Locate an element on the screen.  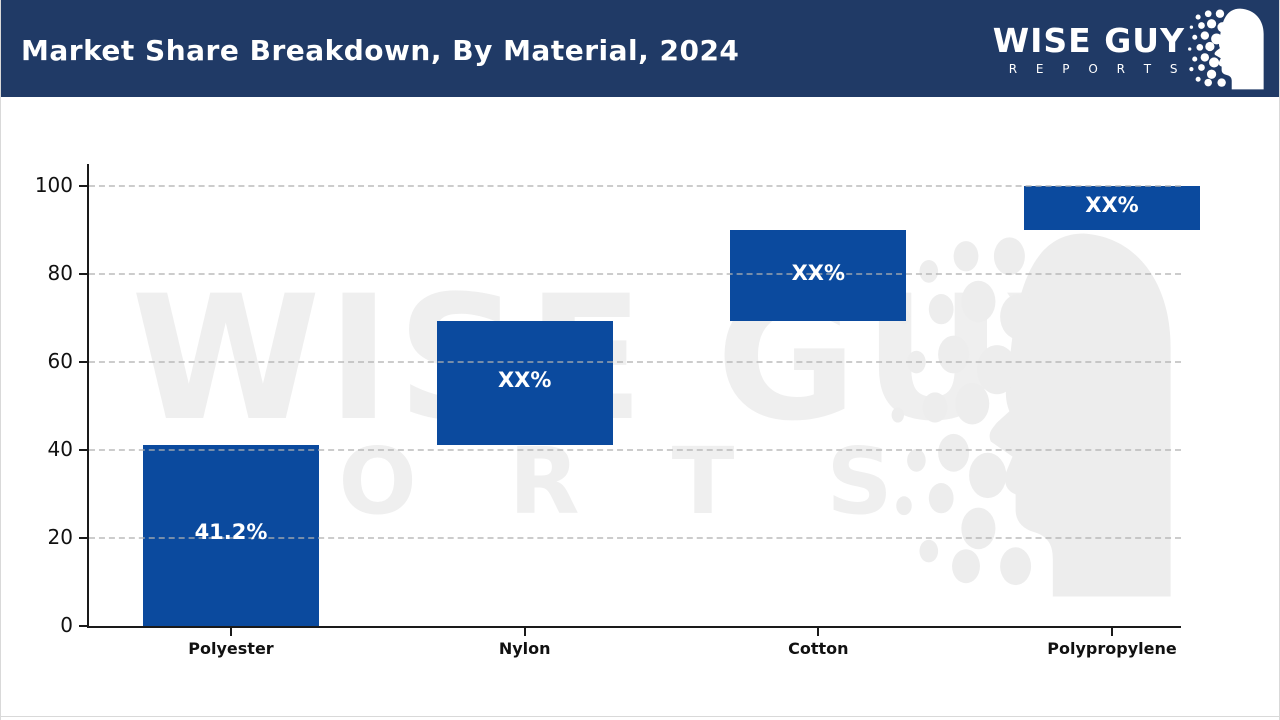
y-tick-label-0: 0 is located at coordinates (66, 625).